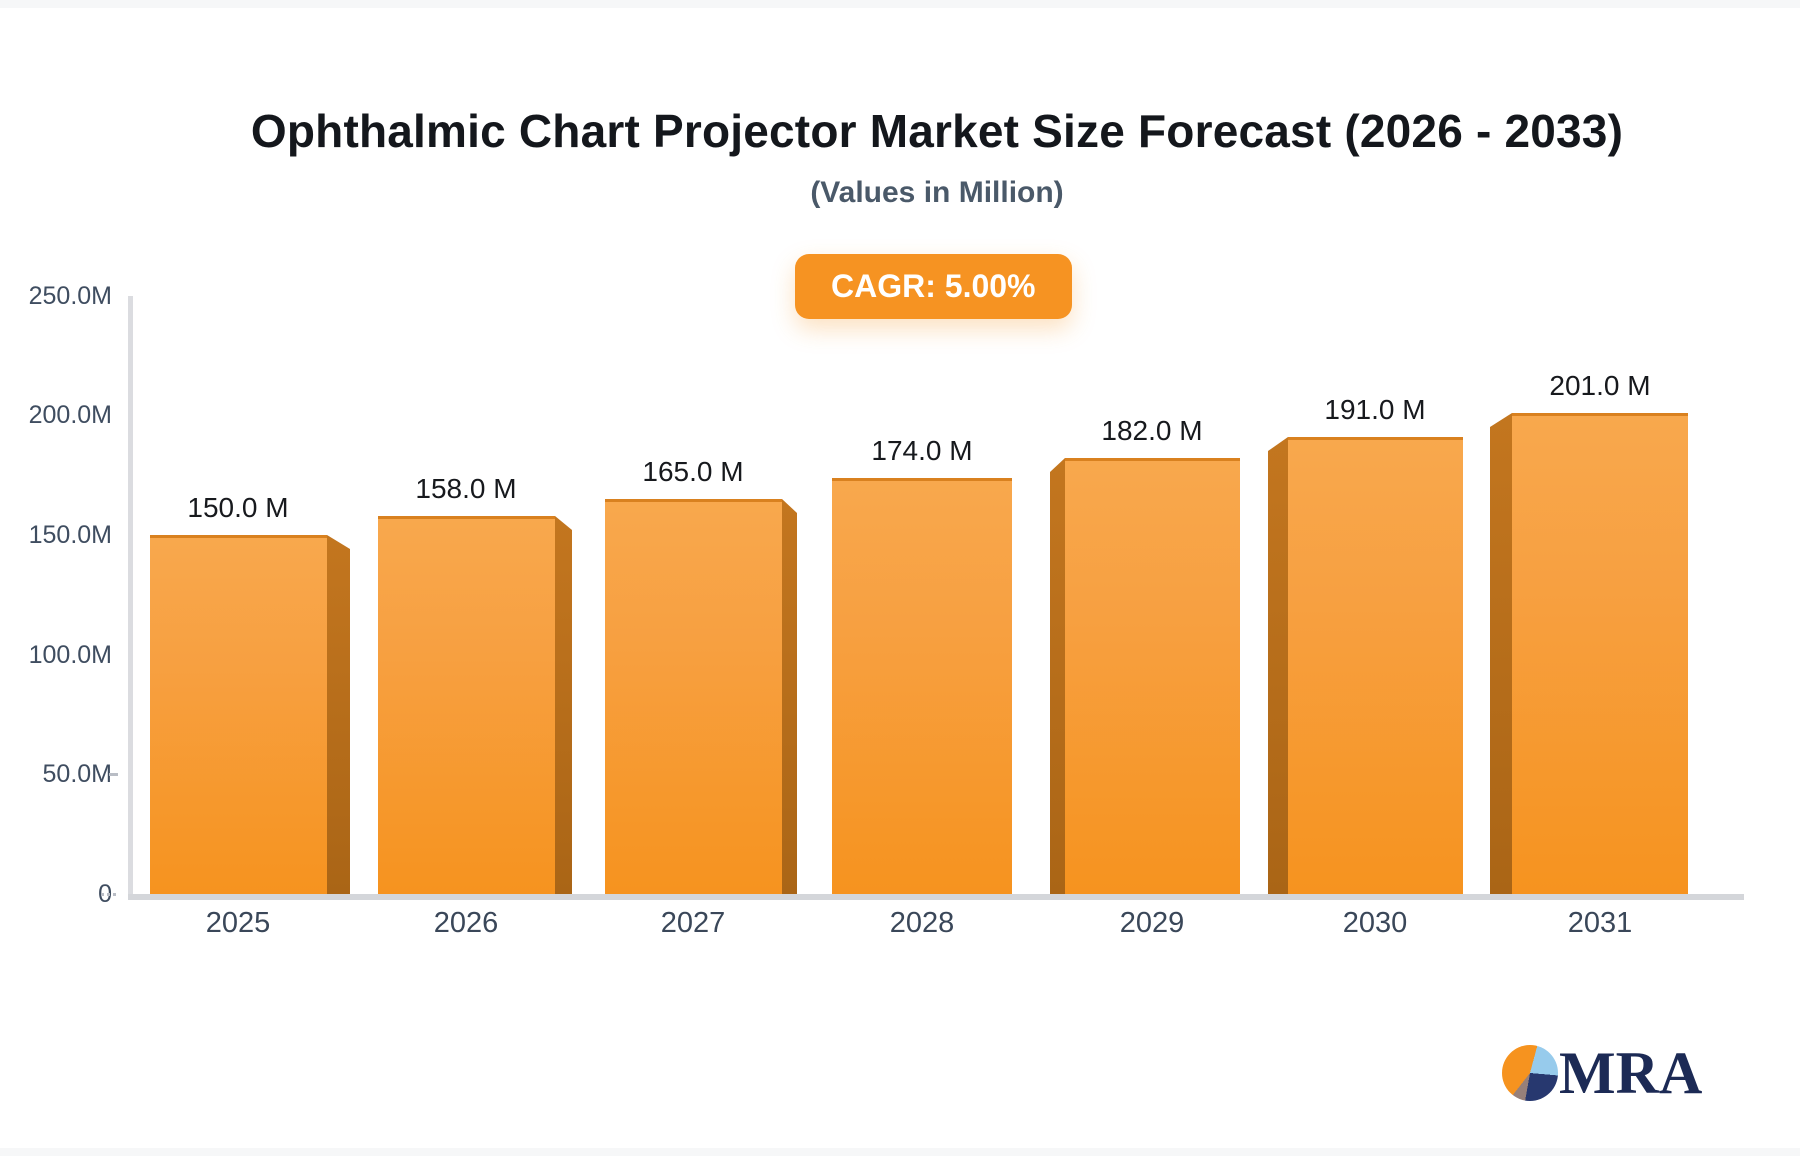  I want to click on bar-value-label: 182.0 M, so click(1152, 430).